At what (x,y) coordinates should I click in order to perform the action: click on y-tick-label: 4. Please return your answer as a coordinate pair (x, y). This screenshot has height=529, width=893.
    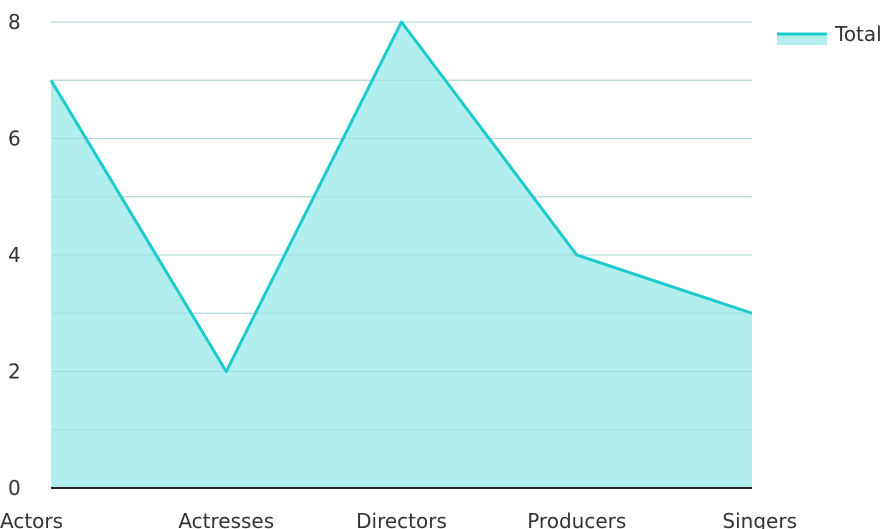
    Looking at the image, I should click on (14, 255).